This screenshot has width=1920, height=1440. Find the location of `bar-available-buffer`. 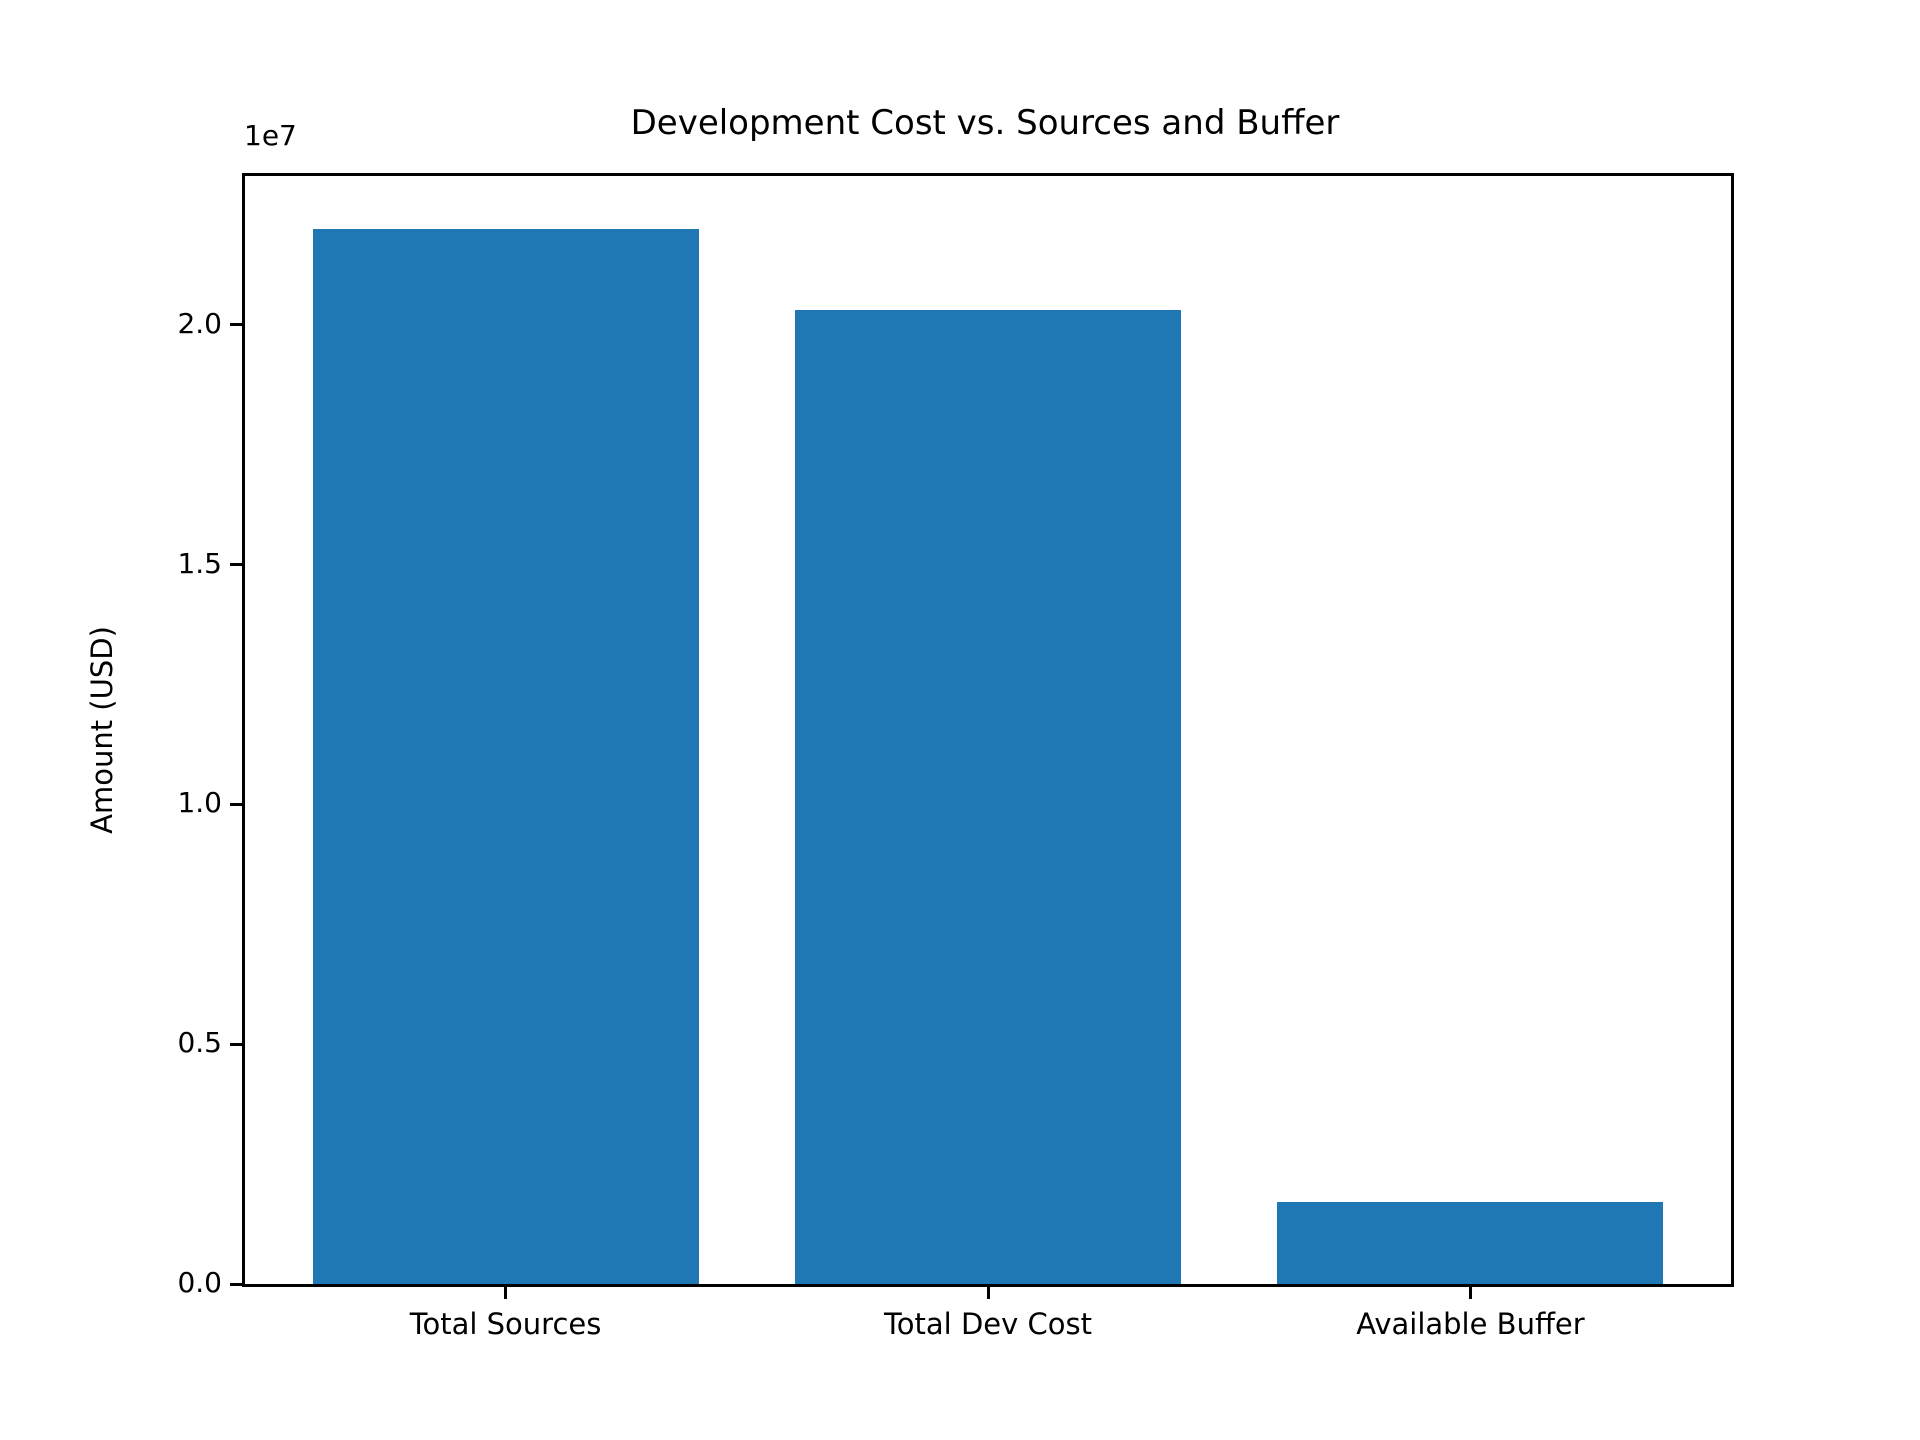

bar-available-buffer is located at coordinates (1470, 1243).